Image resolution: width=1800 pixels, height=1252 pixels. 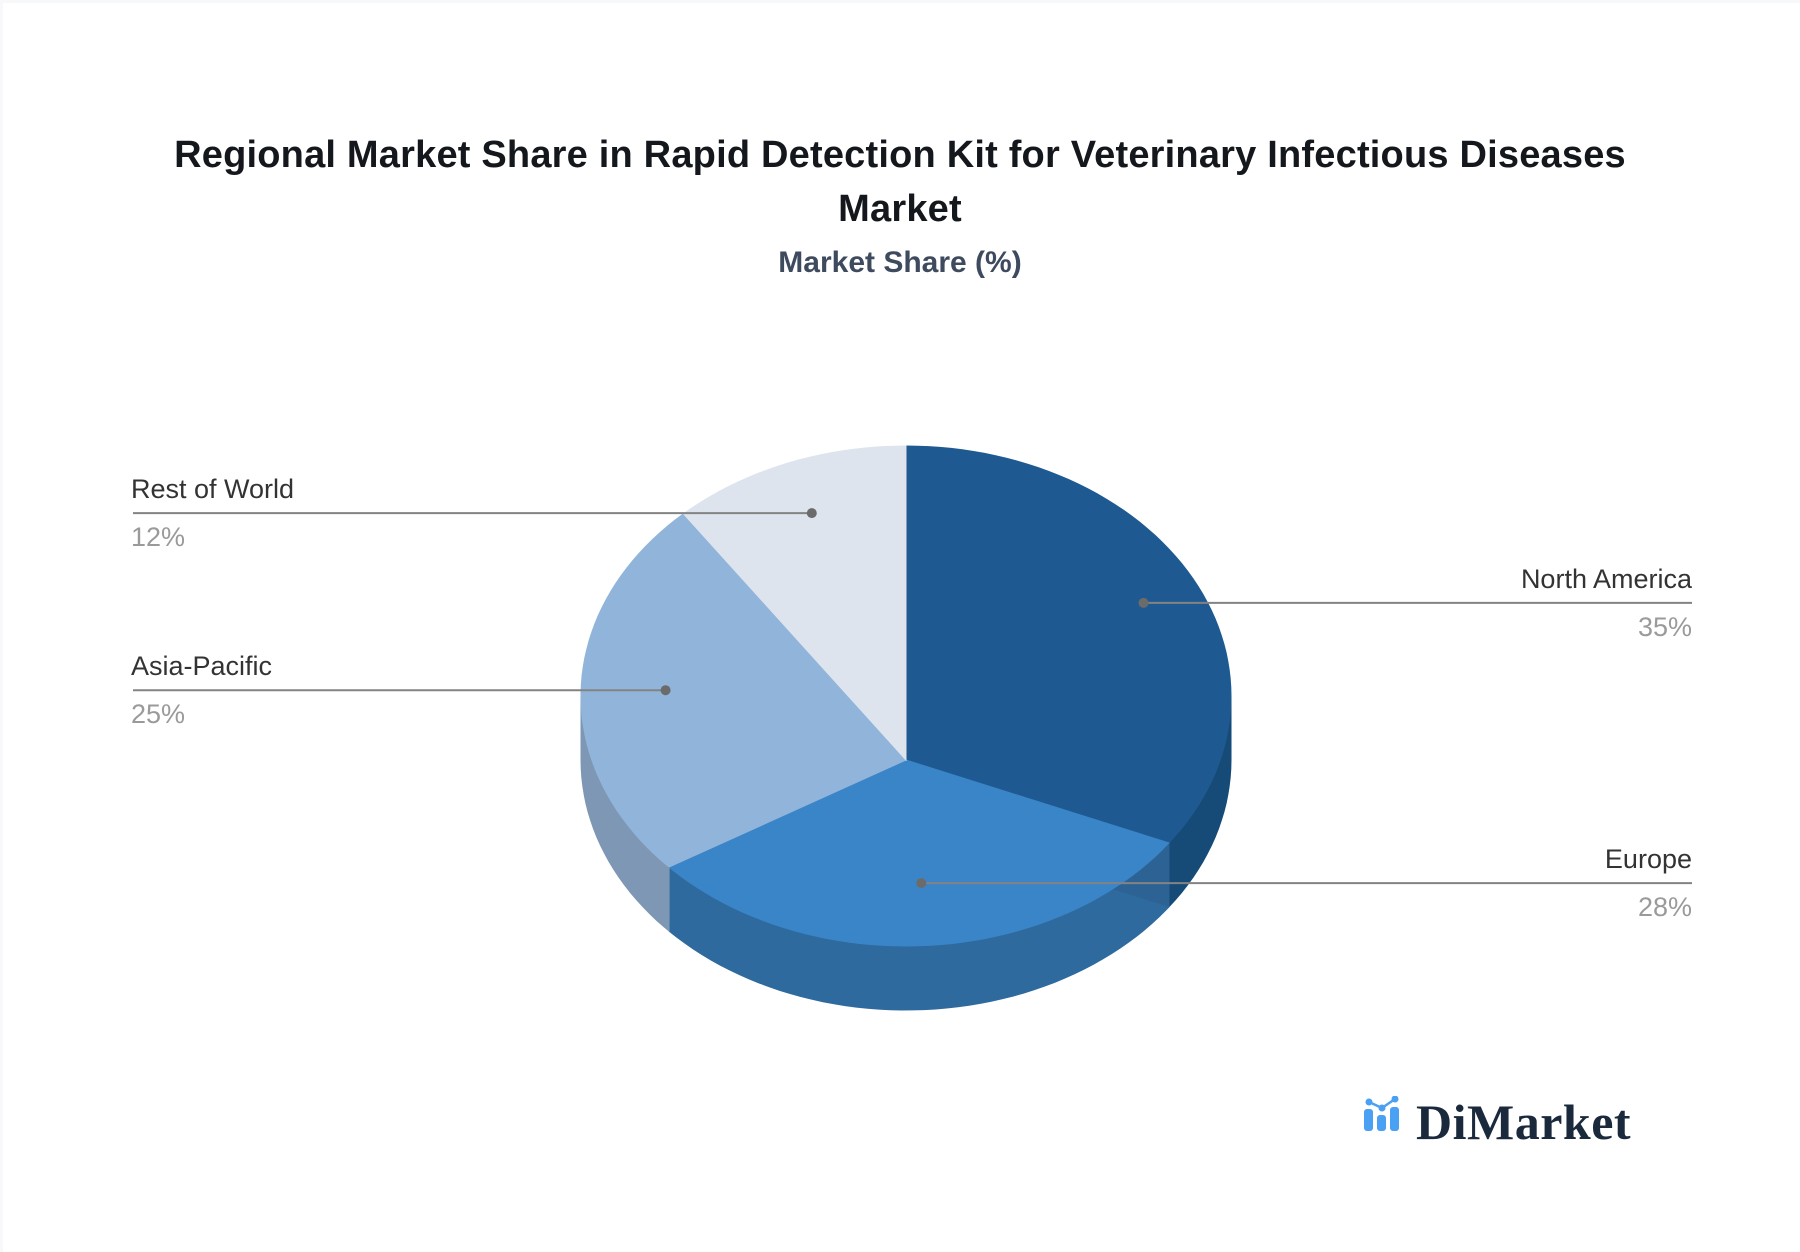 I want to click on pie-slice-north-america, so click(x=1068, y=644).